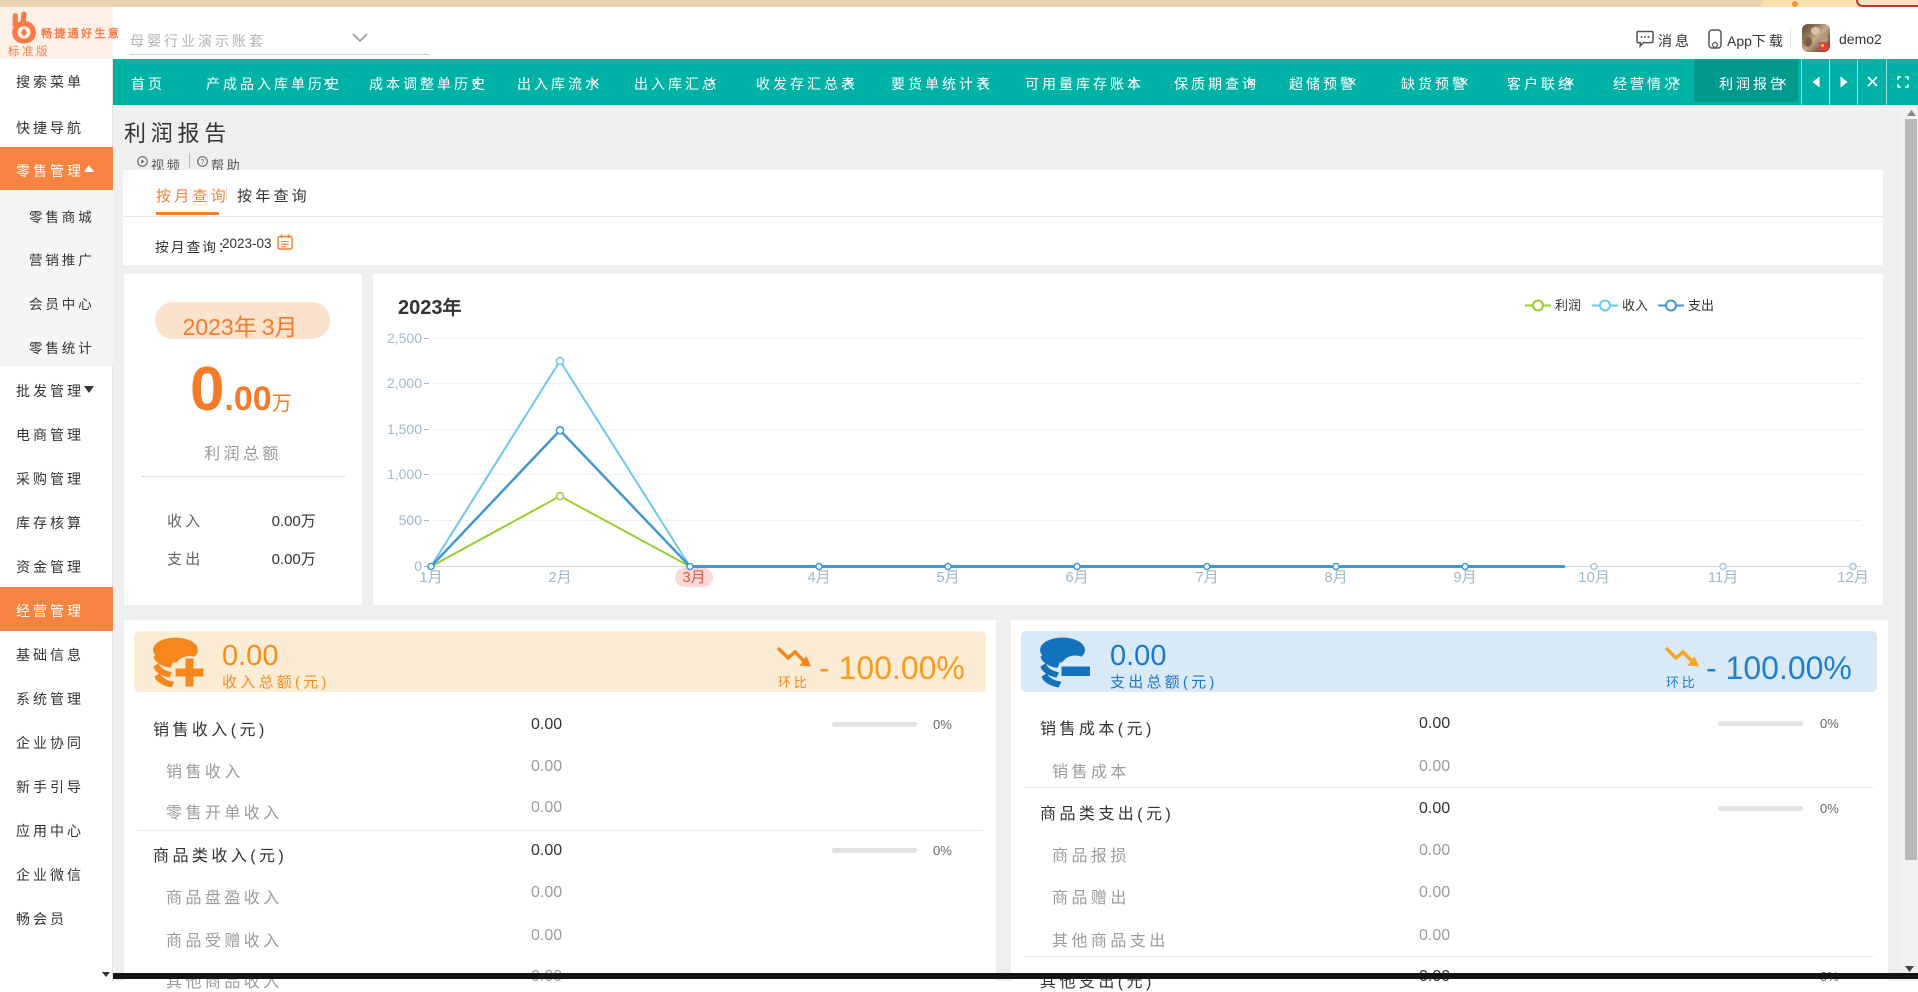  Describe the element at coordinates (1076, 577) in the screenshot. I see `svg-text: 6月` at that location.